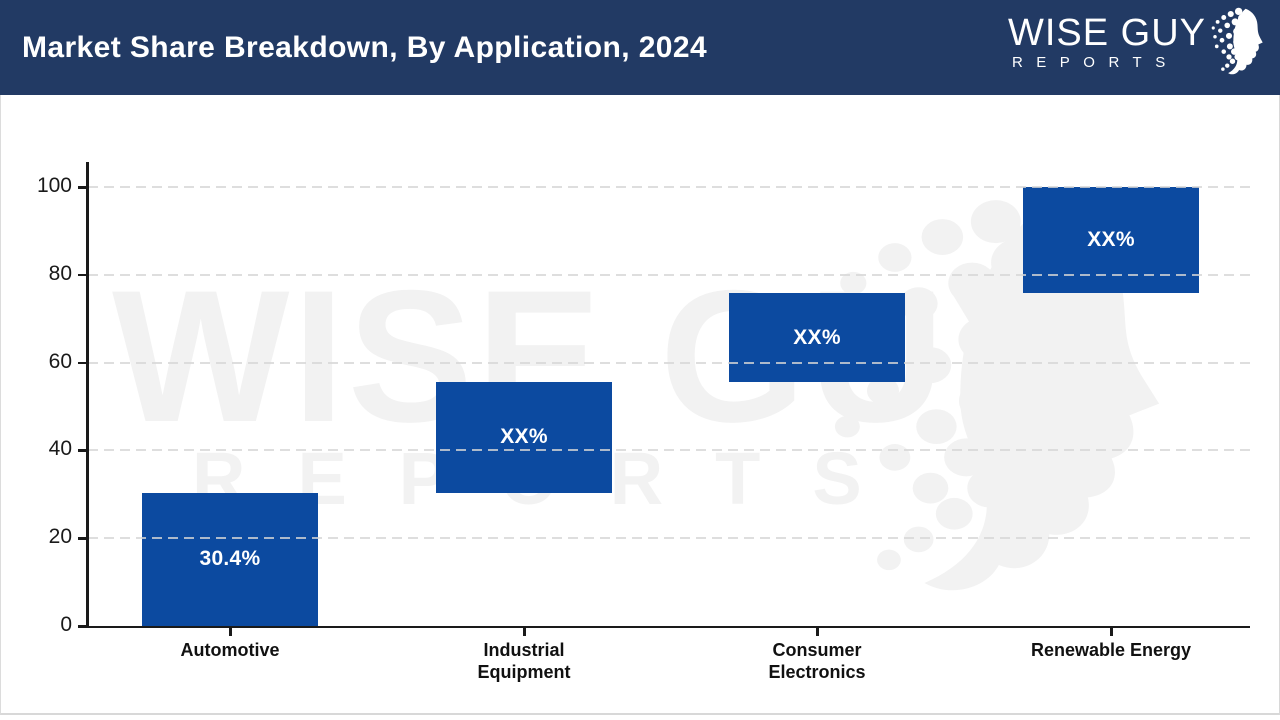 The image size is (1280, 720). I want to click on y-tick-label: 60, so click(60, 361).